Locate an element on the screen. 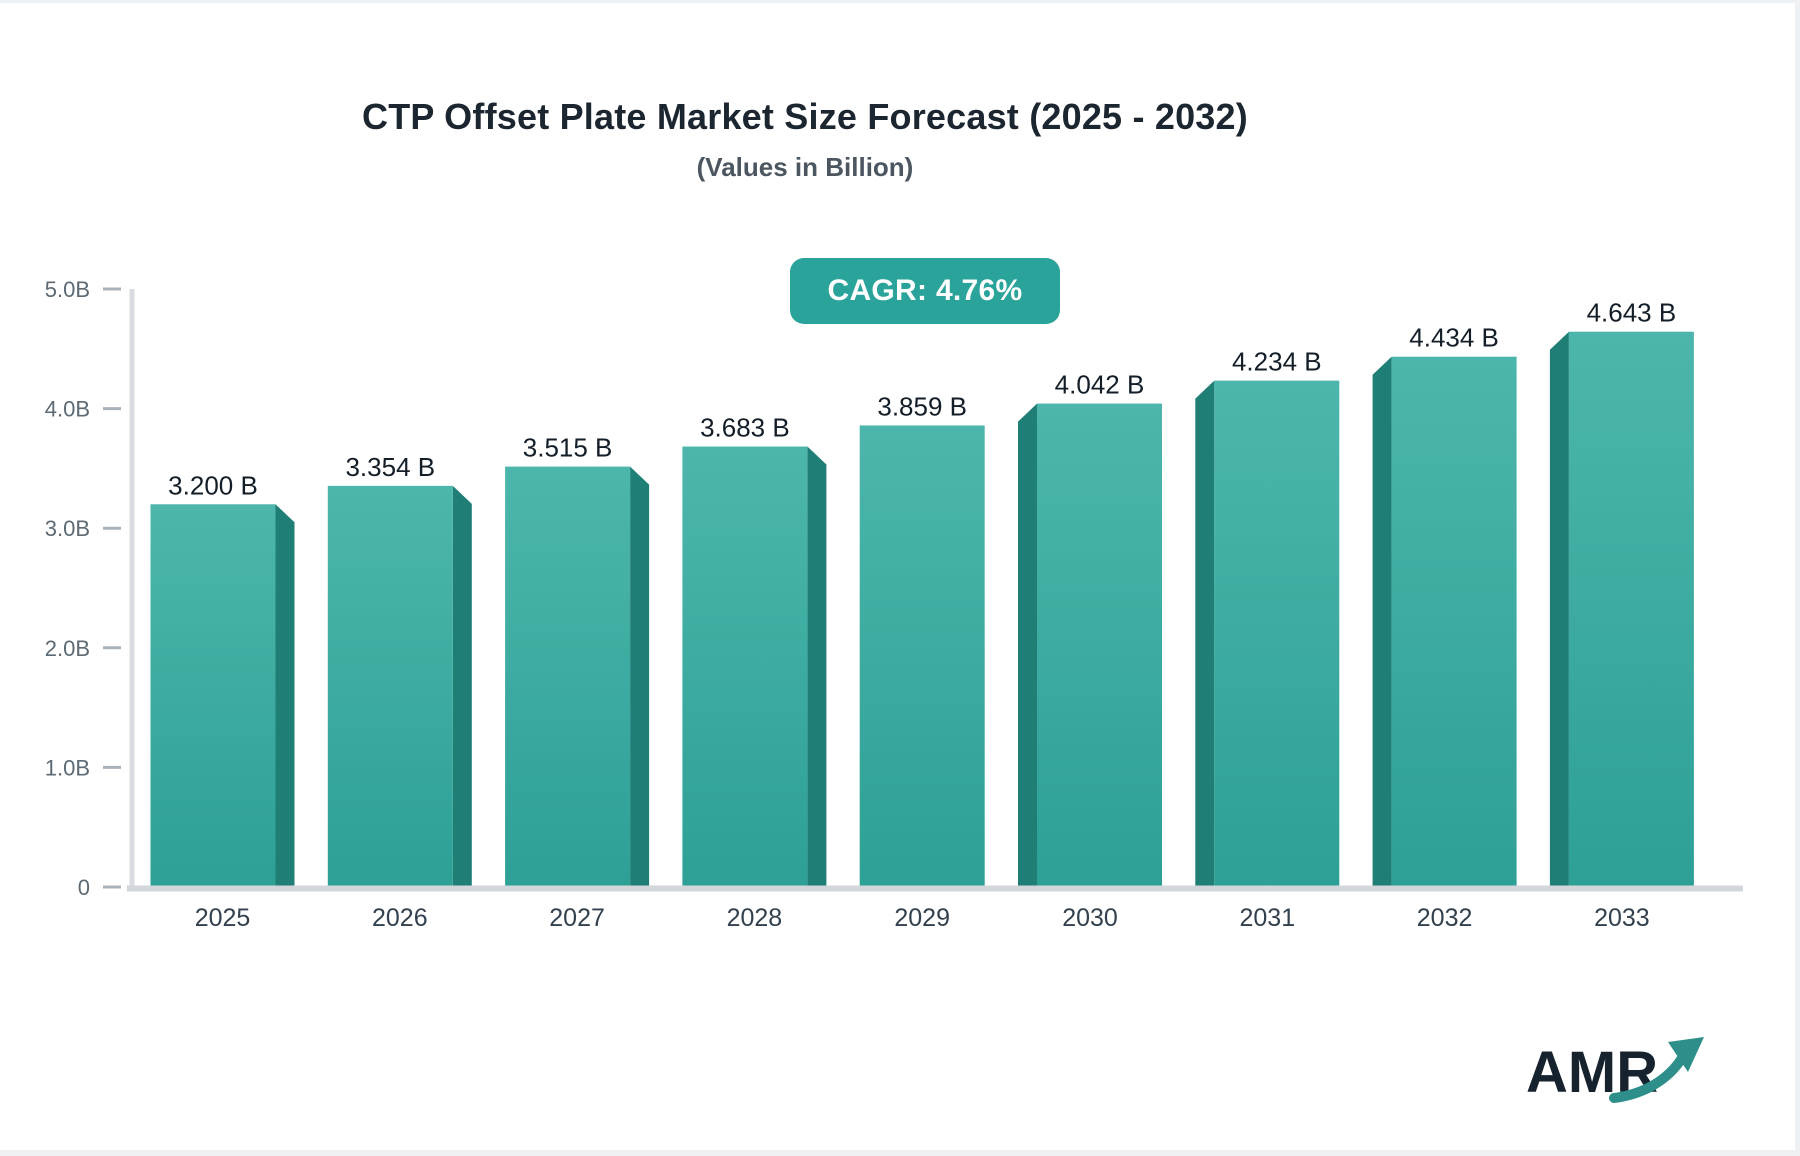 The width and height of the screenshot is (1800, 1156). y-tick-label: 3.0B is located at coordinates (67, 528).